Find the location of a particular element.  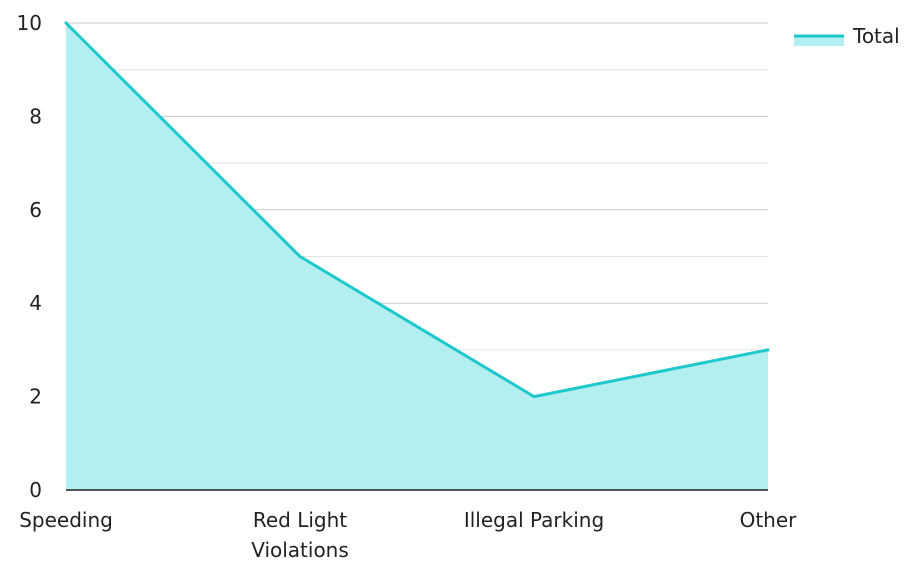

legend-label: Total is located at coordinates (876, 36).